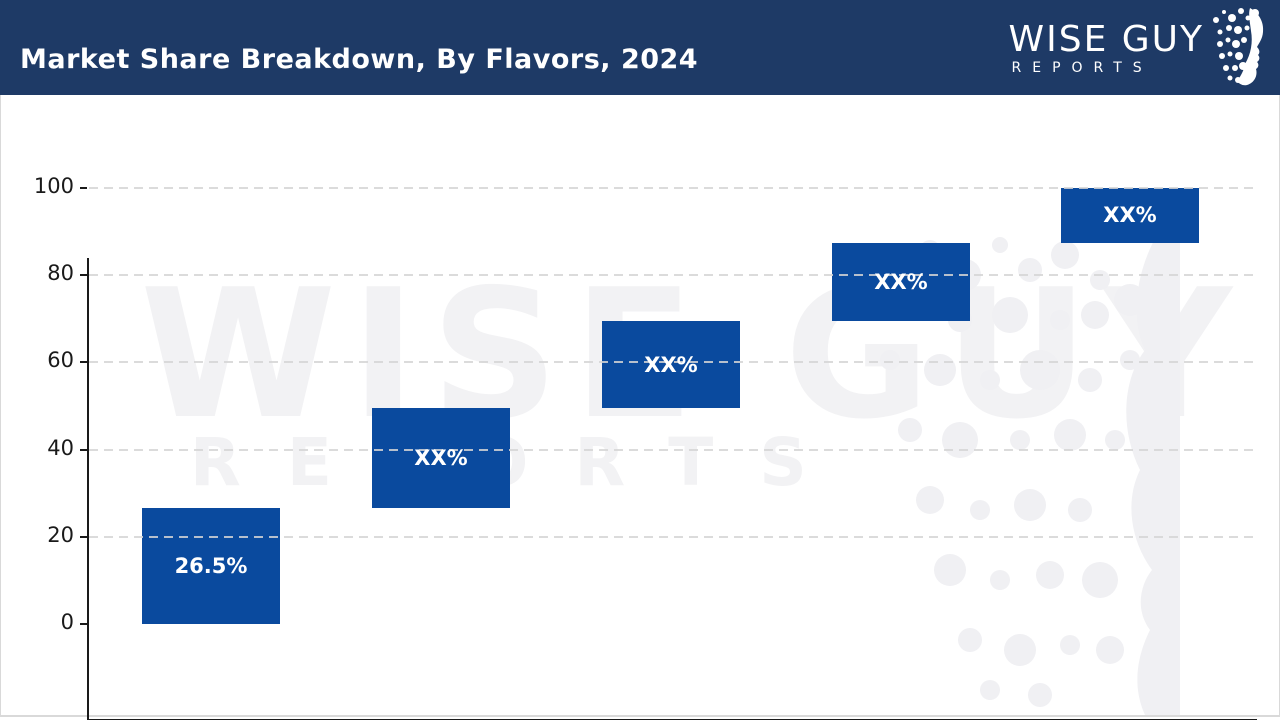 The width and height of the screenshot is (1280, 720). Describe the element at coordinates (1082, 67) in the screenshot. I see `brand-subname: REPORTS` at that location.